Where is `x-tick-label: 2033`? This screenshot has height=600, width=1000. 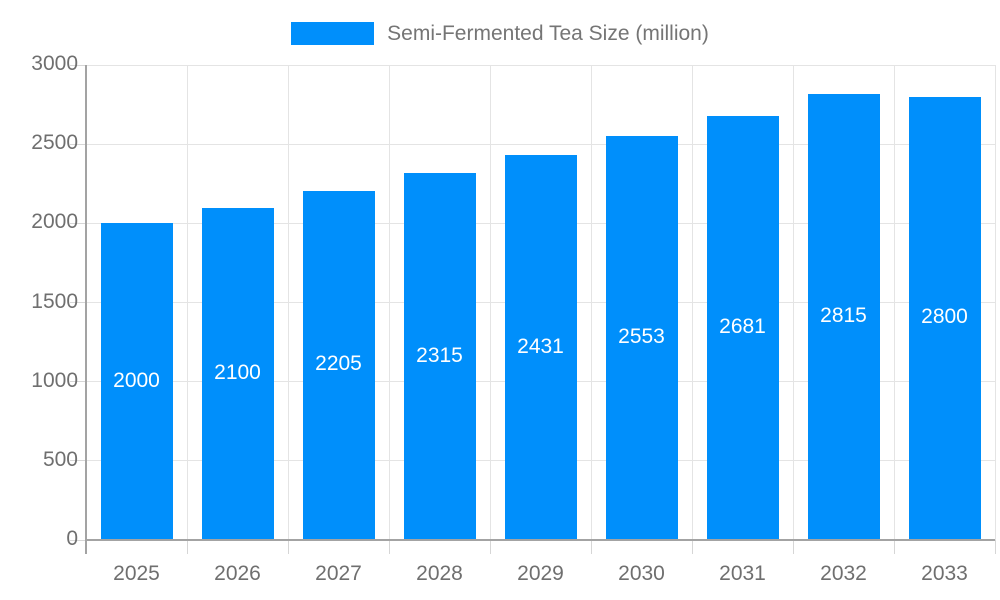 x-tick-label: 2033 is located at coordinates (944, 573).